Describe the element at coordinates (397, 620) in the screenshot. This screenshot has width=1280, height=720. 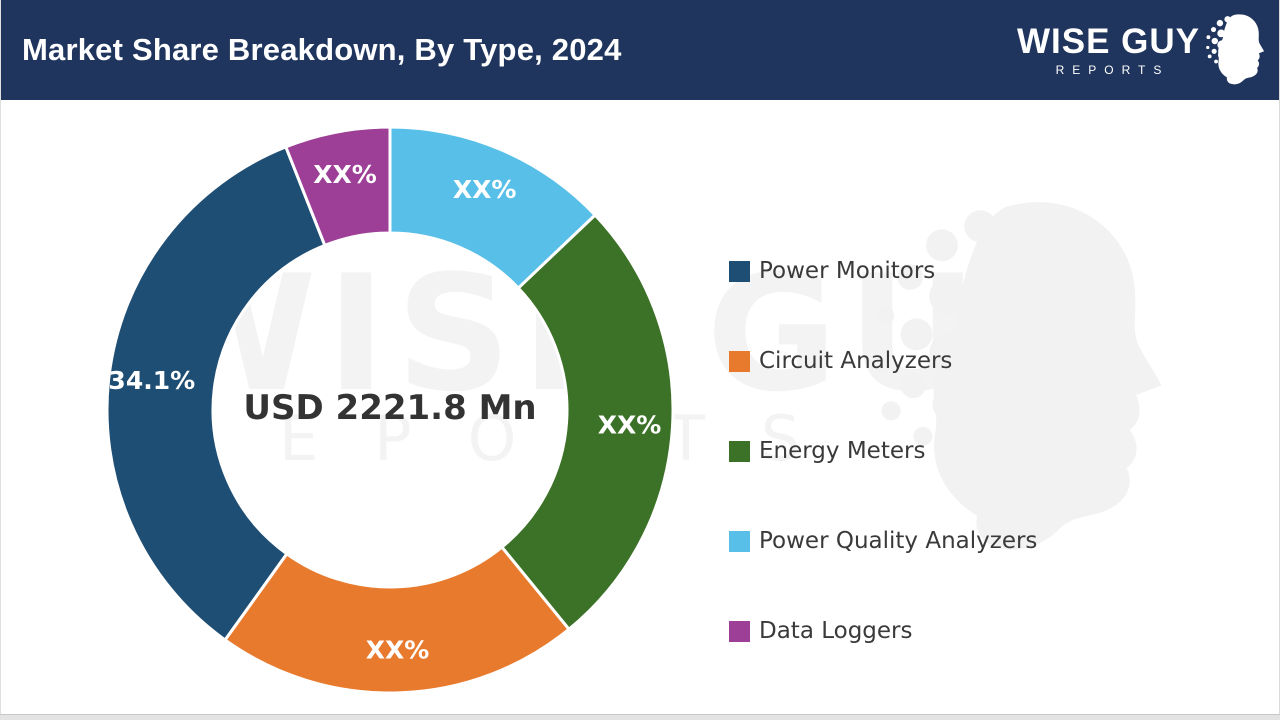
I see `donut-segment-circuit-analyzers` at that location.